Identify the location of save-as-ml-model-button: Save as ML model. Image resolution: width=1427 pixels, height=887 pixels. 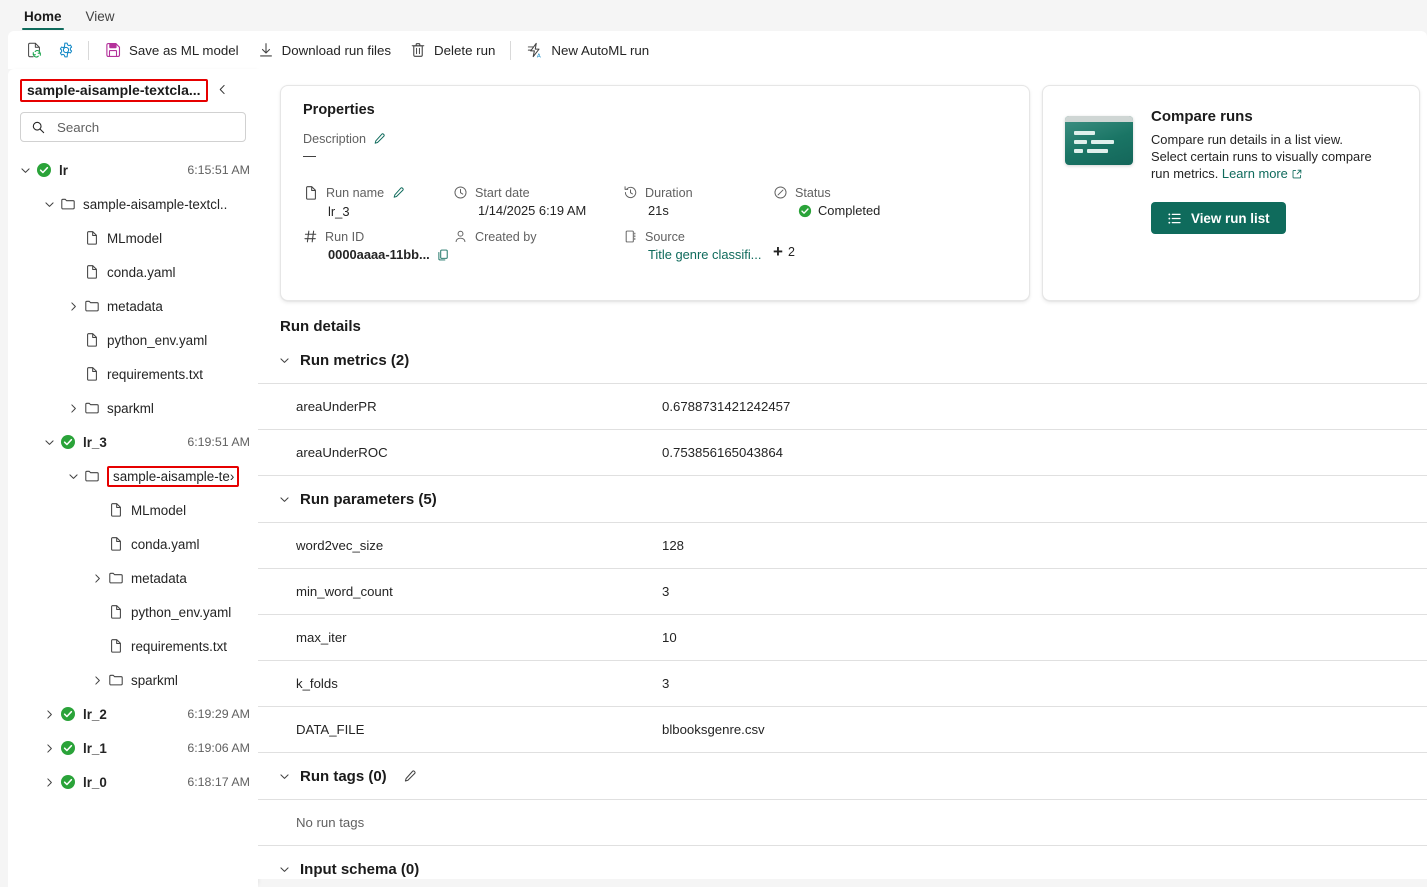
(171, 50).